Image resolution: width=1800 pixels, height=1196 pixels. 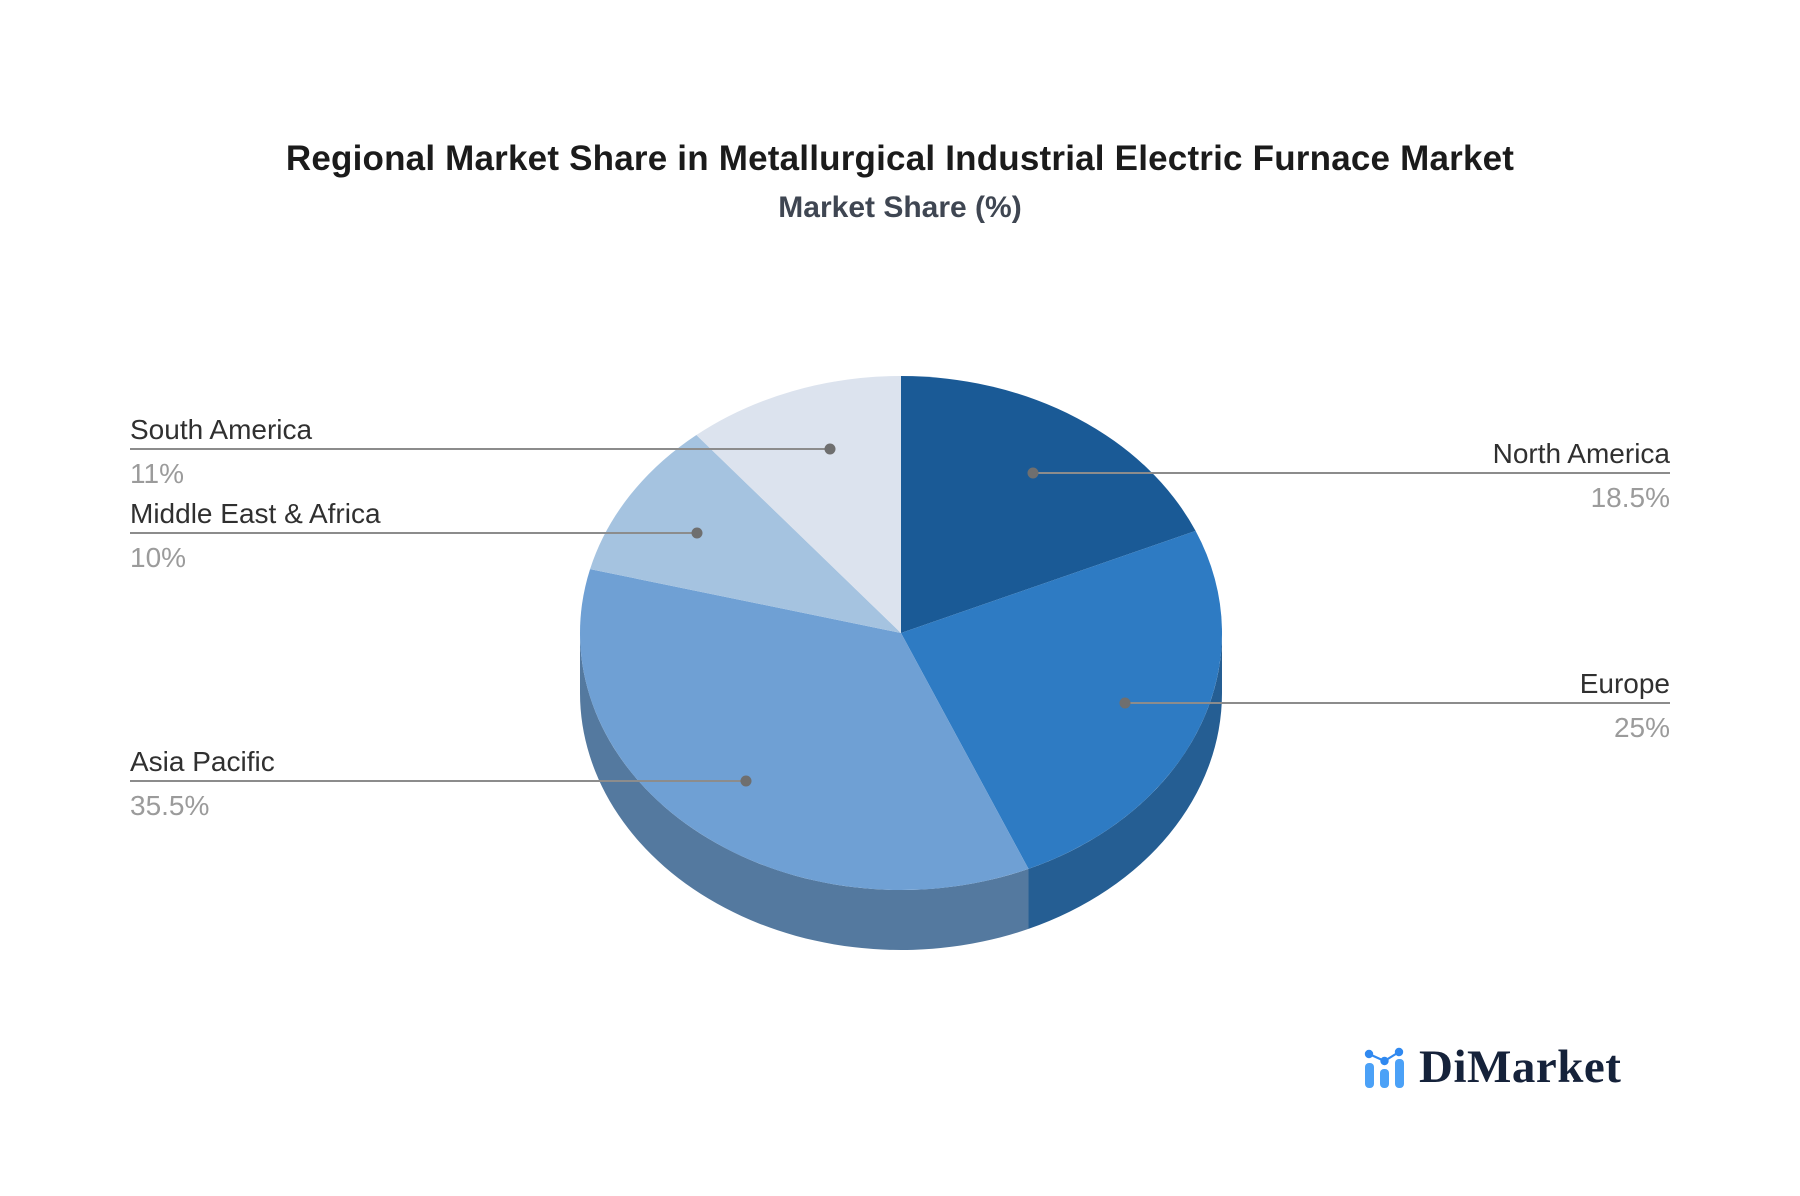 What do you see at coordinates (1625, 683) in the screenshot?
I see `slice-label-europe: Europe` at bounding box center [1625, 683].